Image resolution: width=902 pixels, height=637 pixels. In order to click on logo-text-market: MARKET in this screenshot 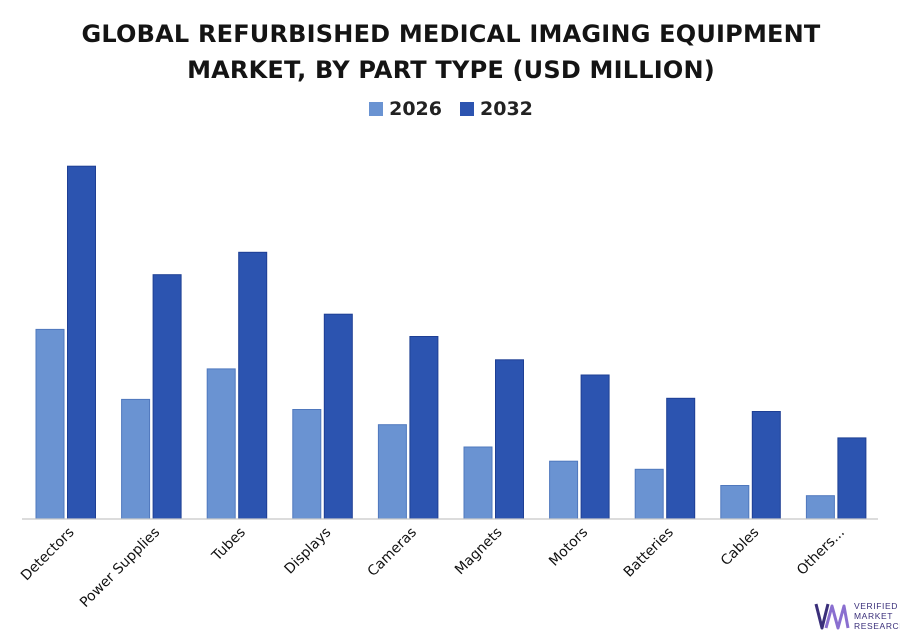, I will do `click(873, 616)`.